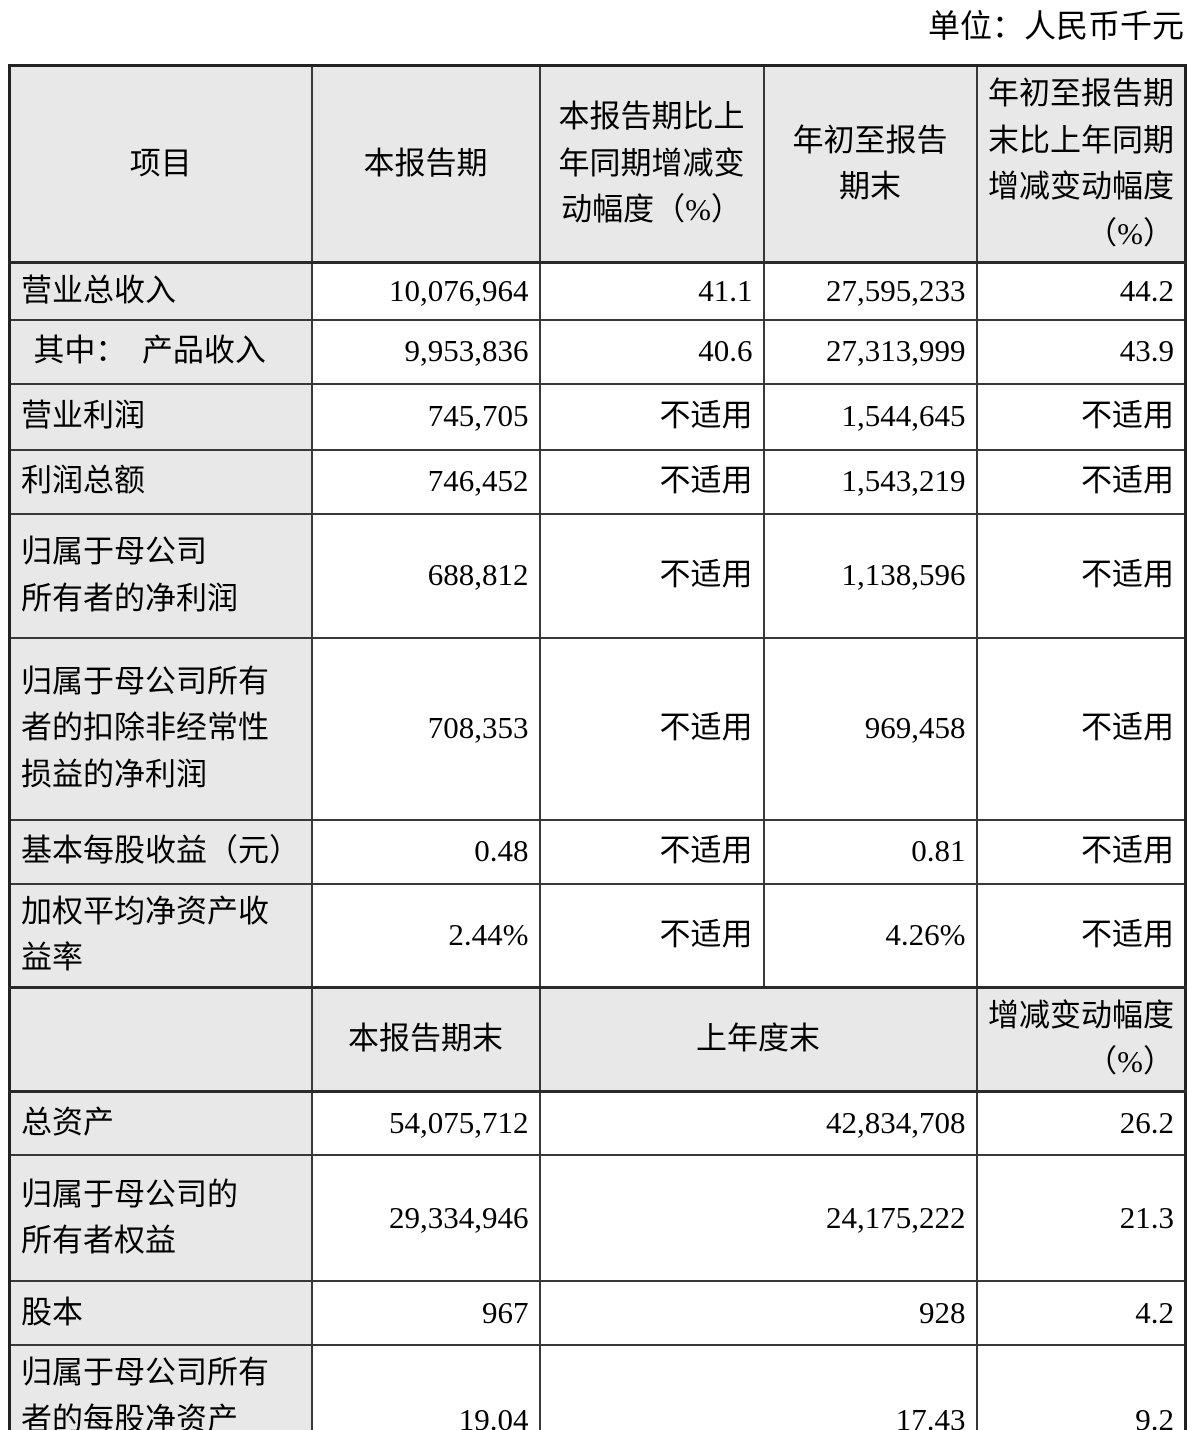  What do you see at coordinates (160, 1123) in the screenshot?
I see `row-label: 总资产` at bounding box center [160, 1123].